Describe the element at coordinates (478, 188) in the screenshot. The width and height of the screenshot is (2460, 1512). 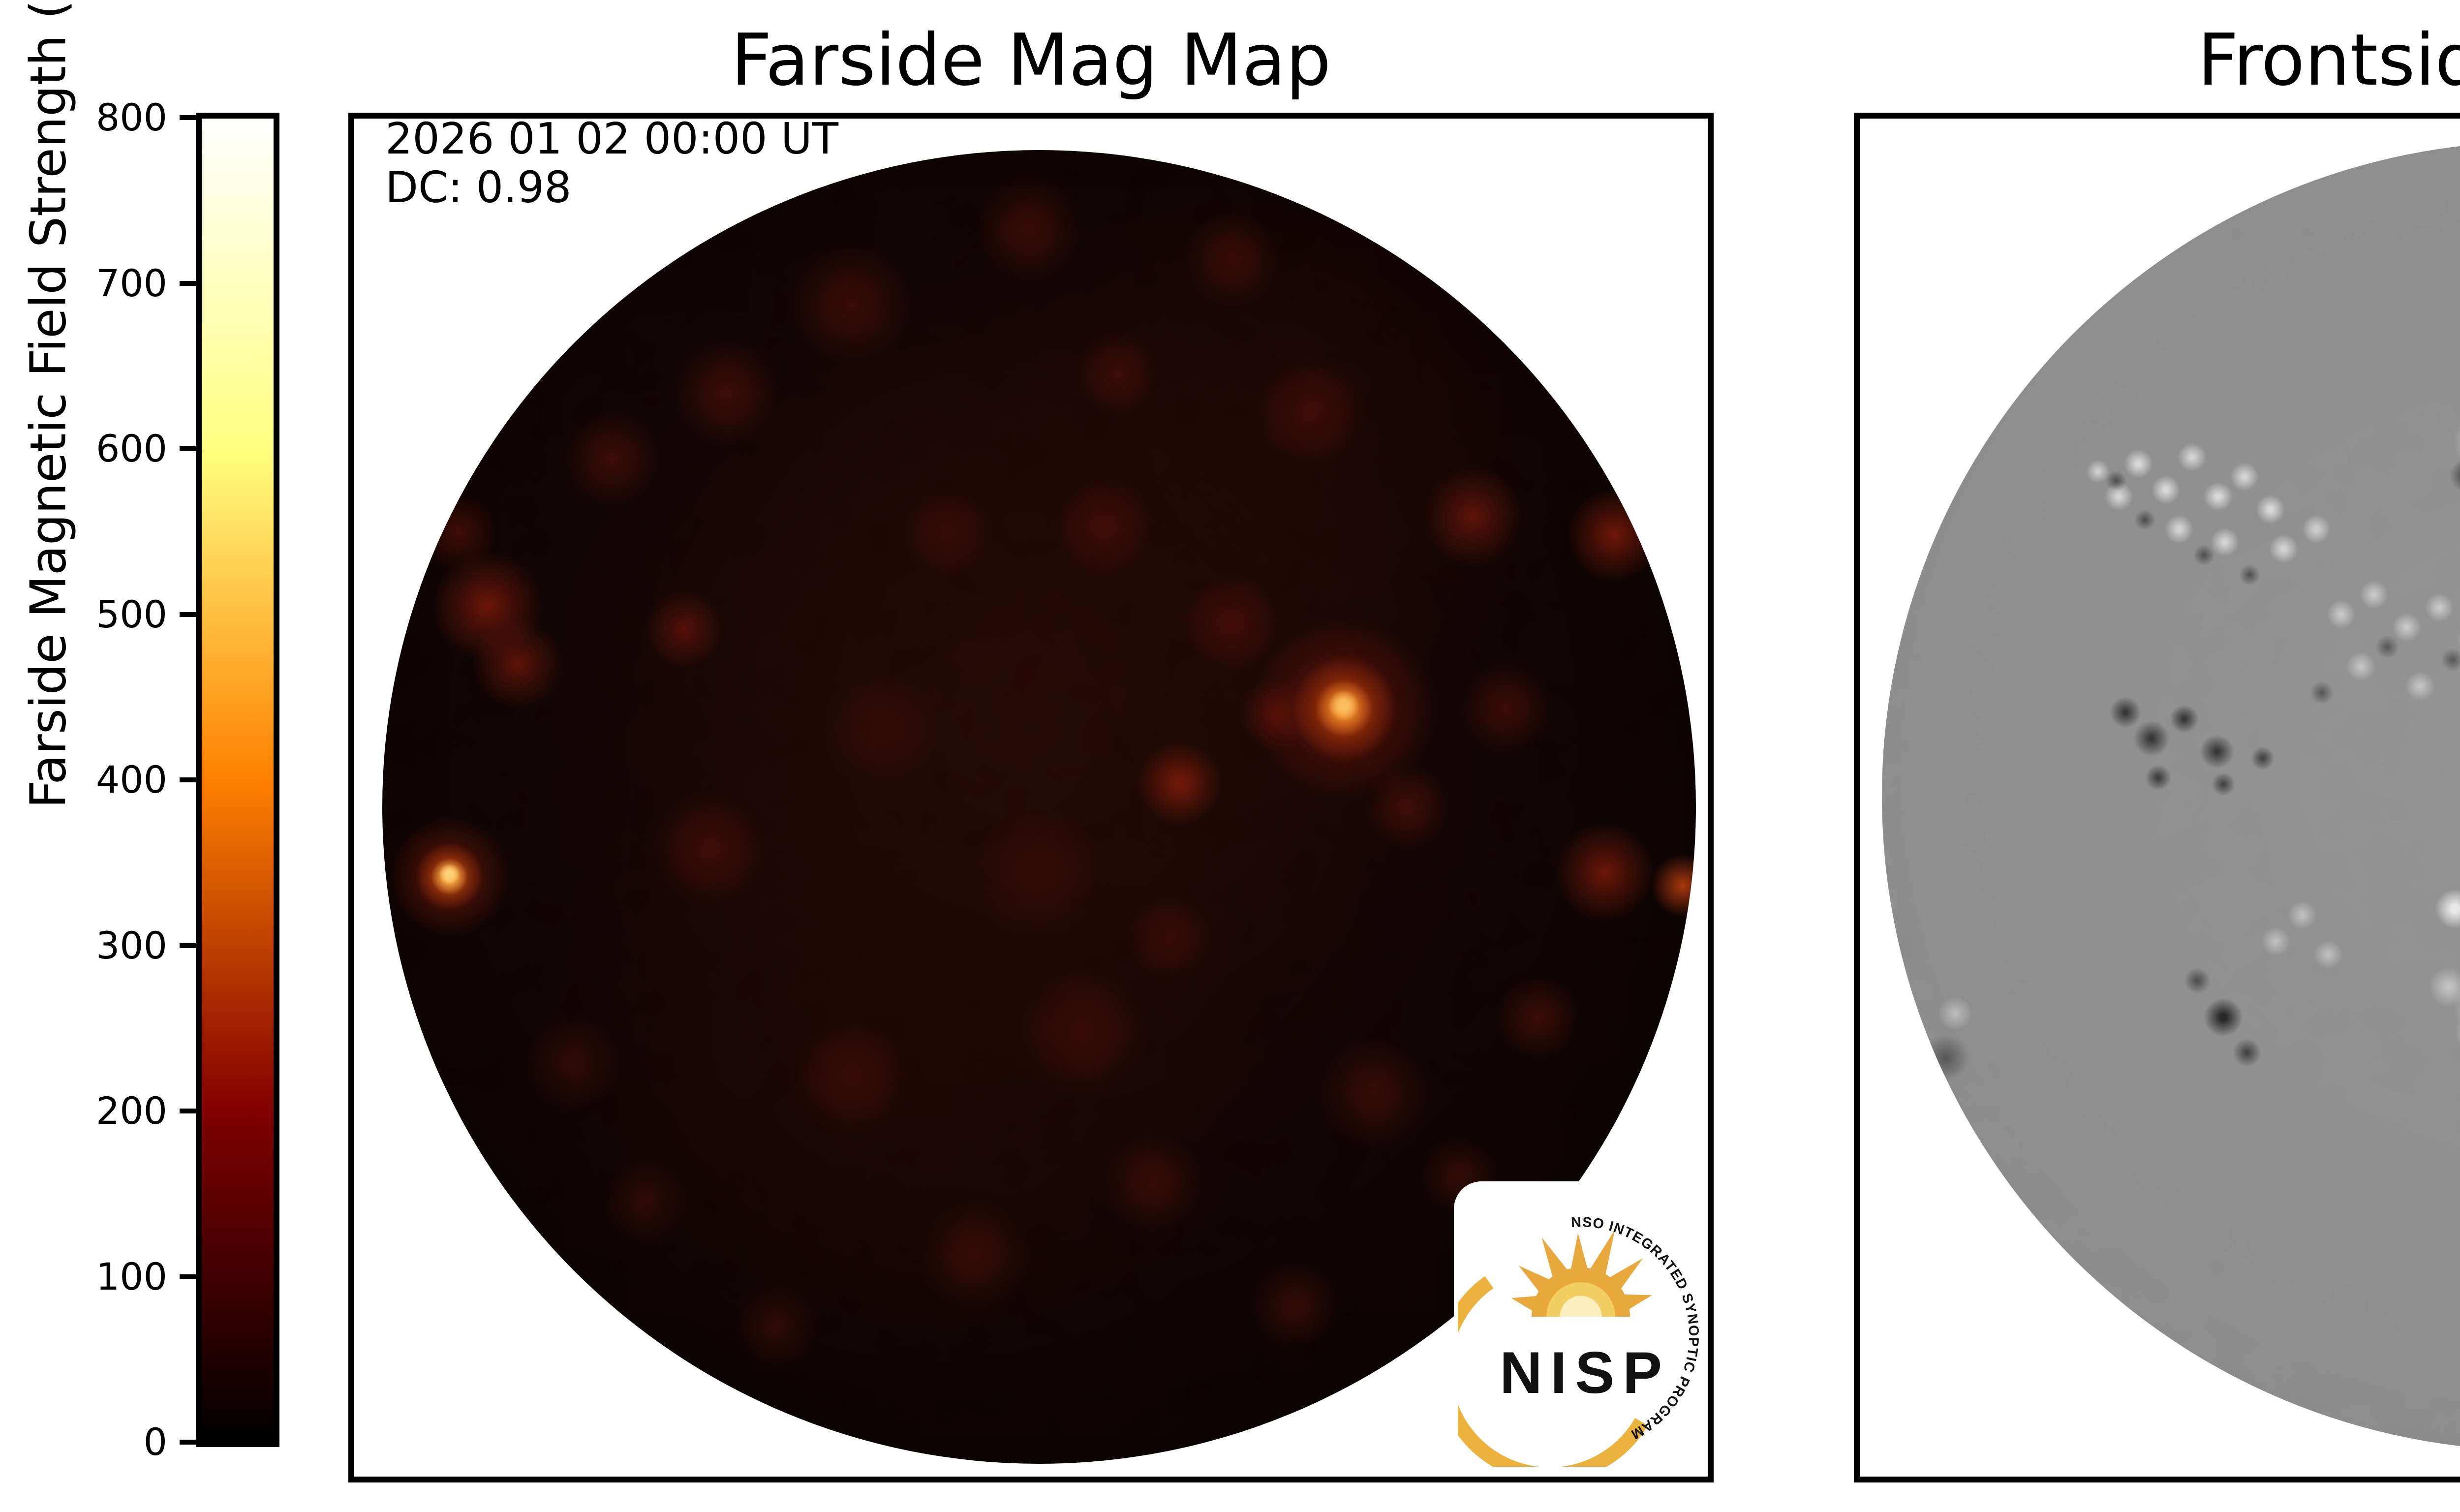
I see `duty-cycle-text: DC: 0.98` at that location.